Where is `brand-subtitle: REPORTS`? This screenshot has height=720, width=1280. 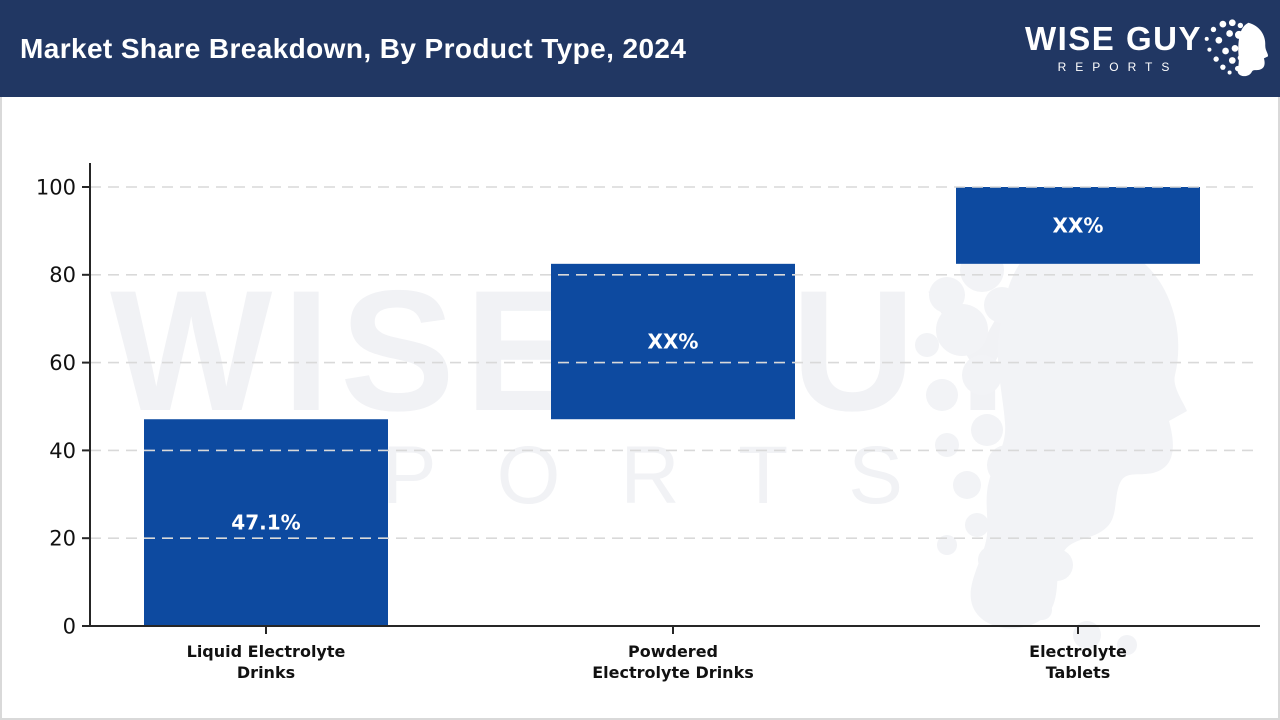 brand-subtitle: REPORTS is located at coordinates (1118, 66).